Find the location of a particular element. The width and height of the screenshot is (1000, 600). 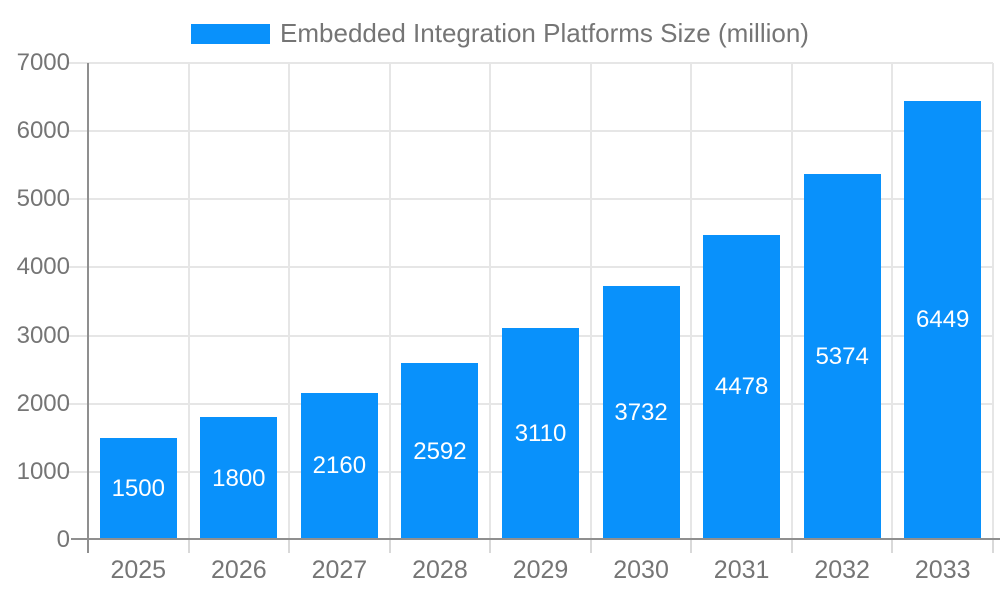

legend-swatch-icon is located at coordinates (231, 33).